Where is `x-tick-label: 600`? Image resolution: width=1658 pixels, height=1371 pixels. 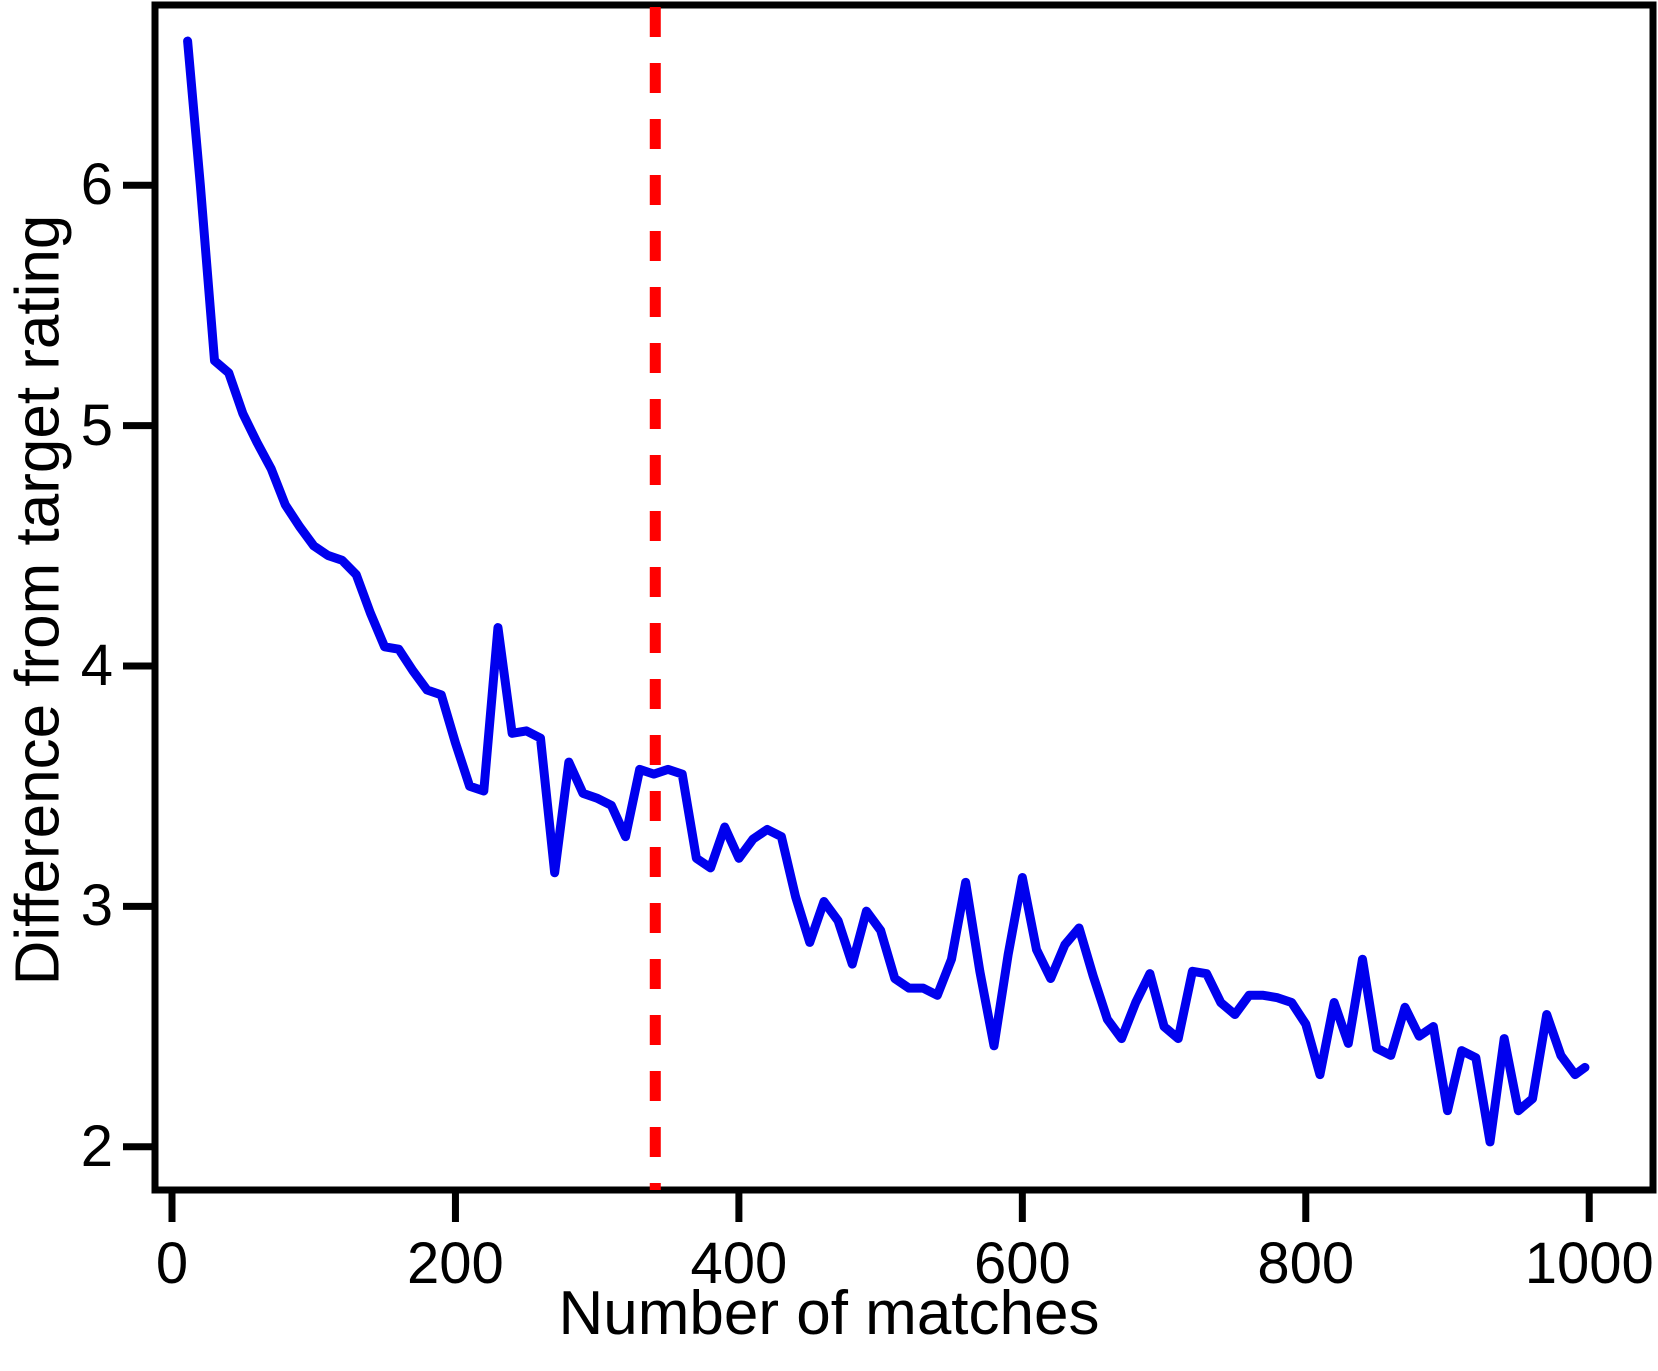 x-tick-label: 600 is located at coordinates (1022, 1263).